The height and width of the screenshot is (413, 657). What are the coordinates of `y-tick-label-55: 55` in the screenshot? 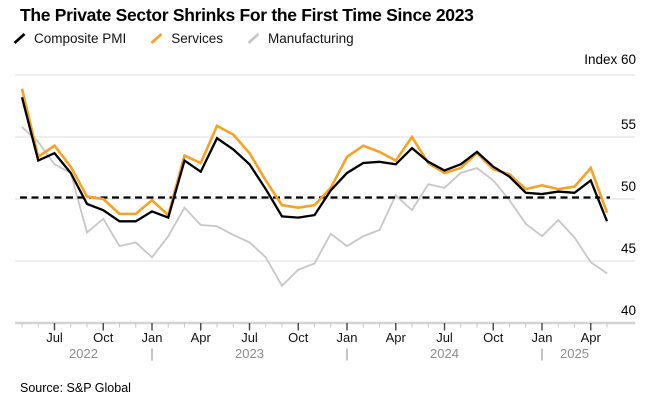 It's located at (628, 124).